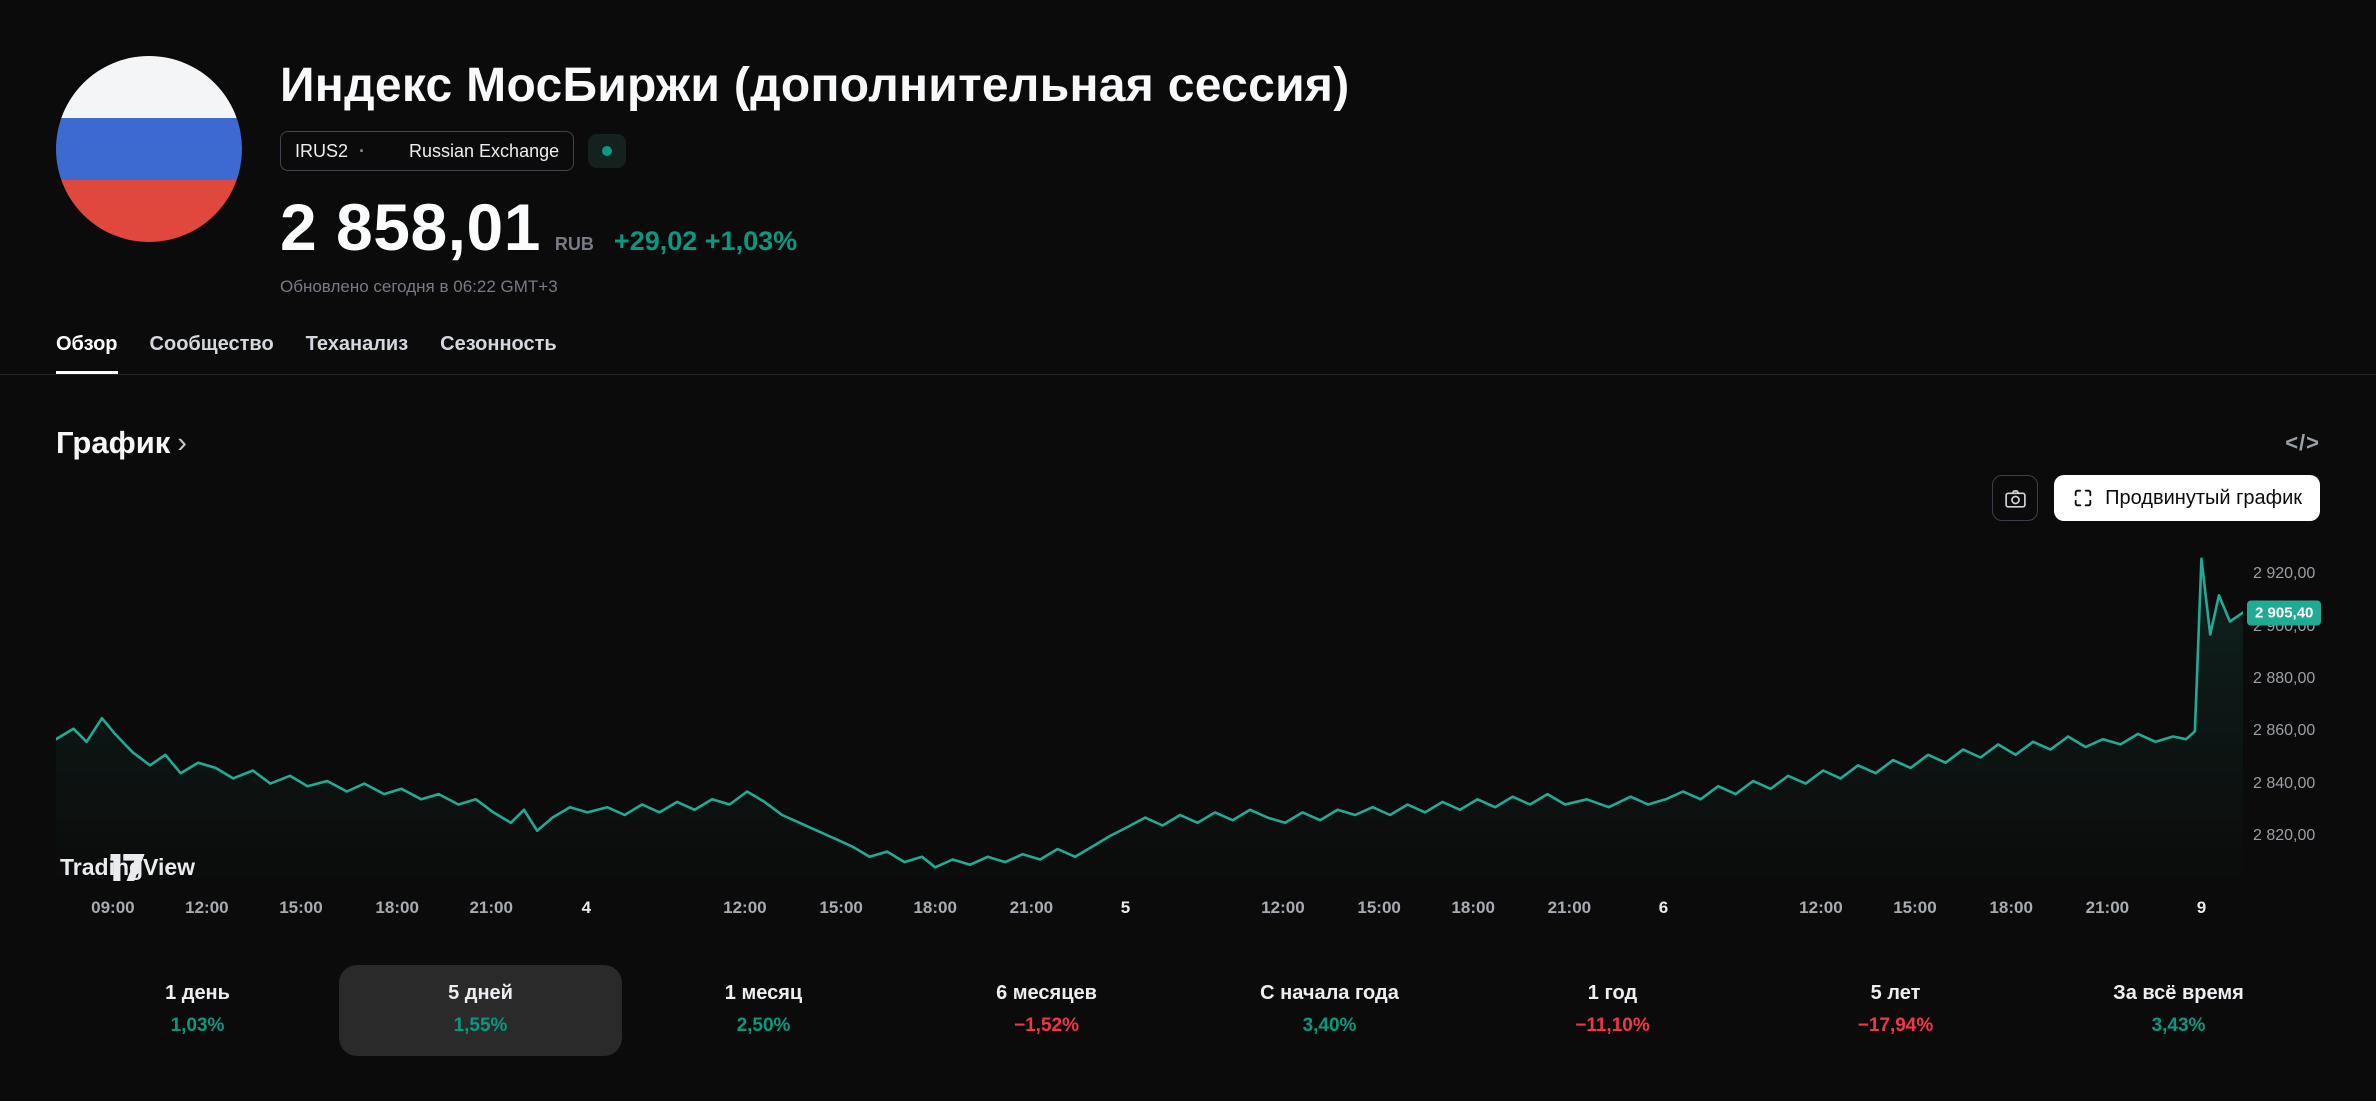 The image size is (2376, 1101). What do you see at coordinates (1188, 498) in the screenshot?
I see `chart-toolbar: Продвинутый график` at bounding box center [1188, 498].